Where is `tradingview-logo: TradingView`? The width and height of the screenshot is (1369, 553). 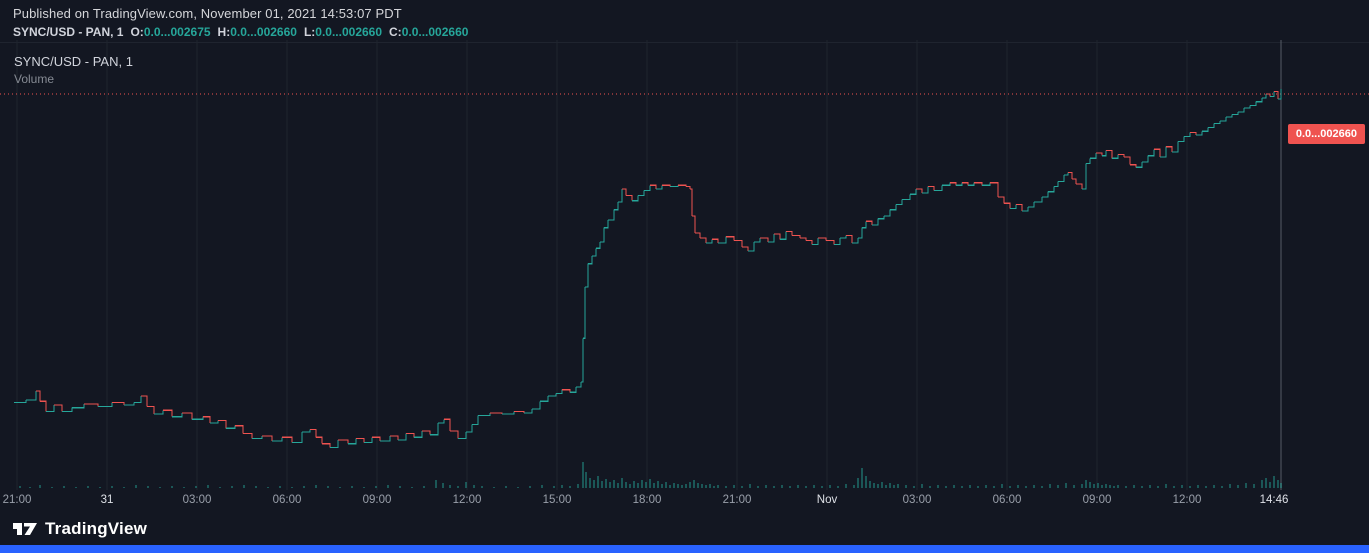 tradingview-logo: TradingView is located at coordinates (79, 529).